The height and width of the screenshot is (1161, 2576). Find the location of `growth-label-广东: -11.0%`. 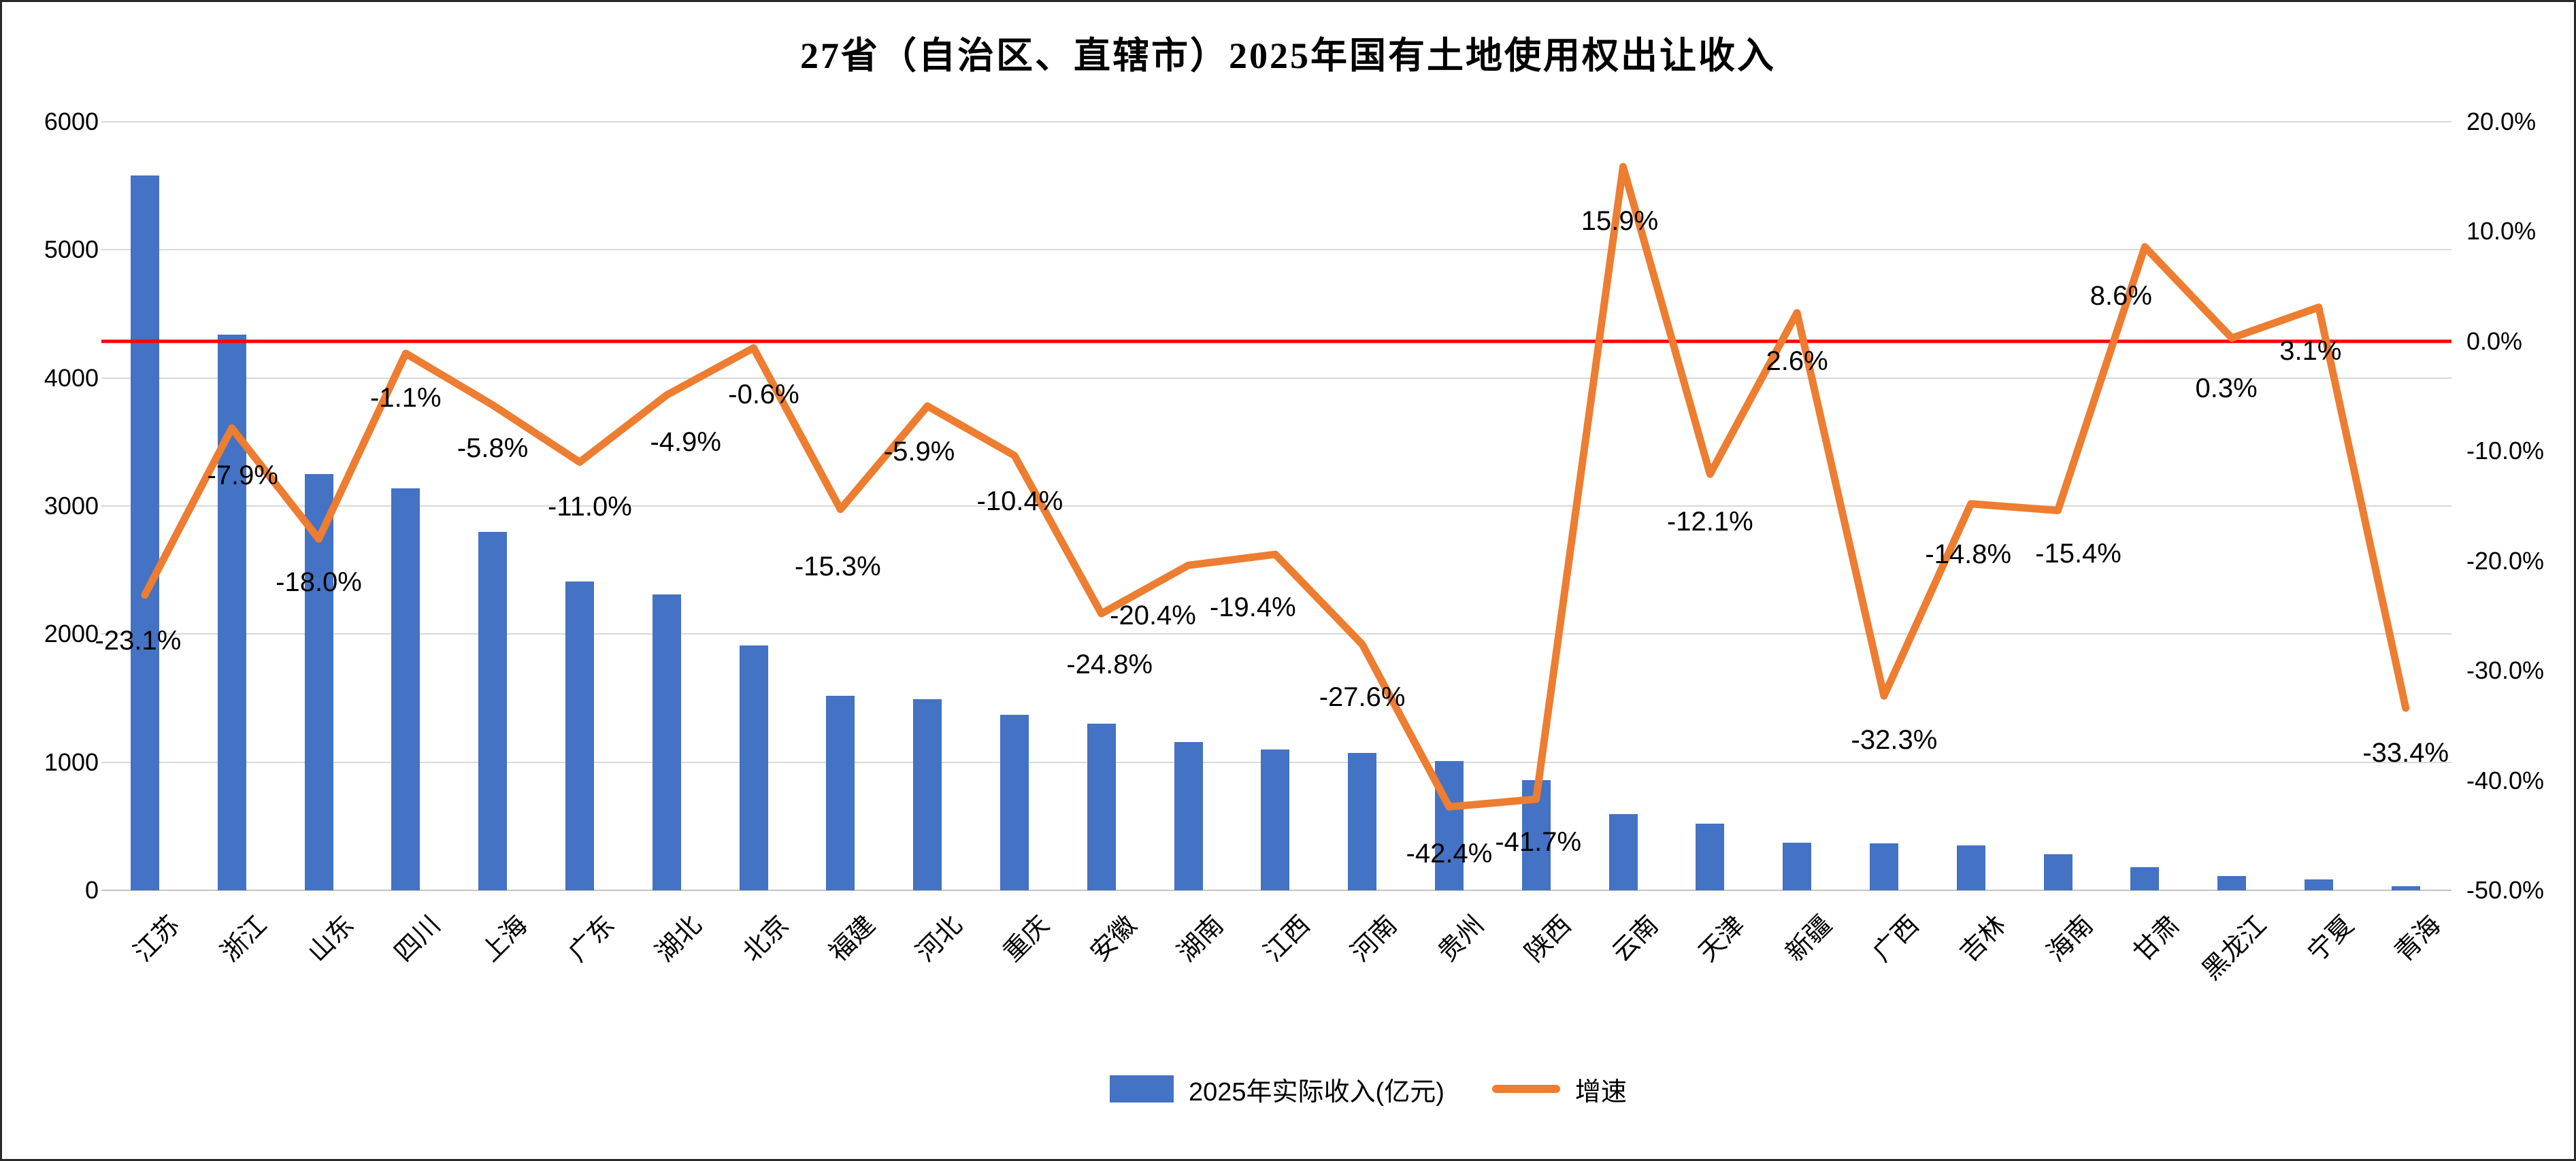

growth-label-广东: -11.0% is located at coordinates (590, 507).